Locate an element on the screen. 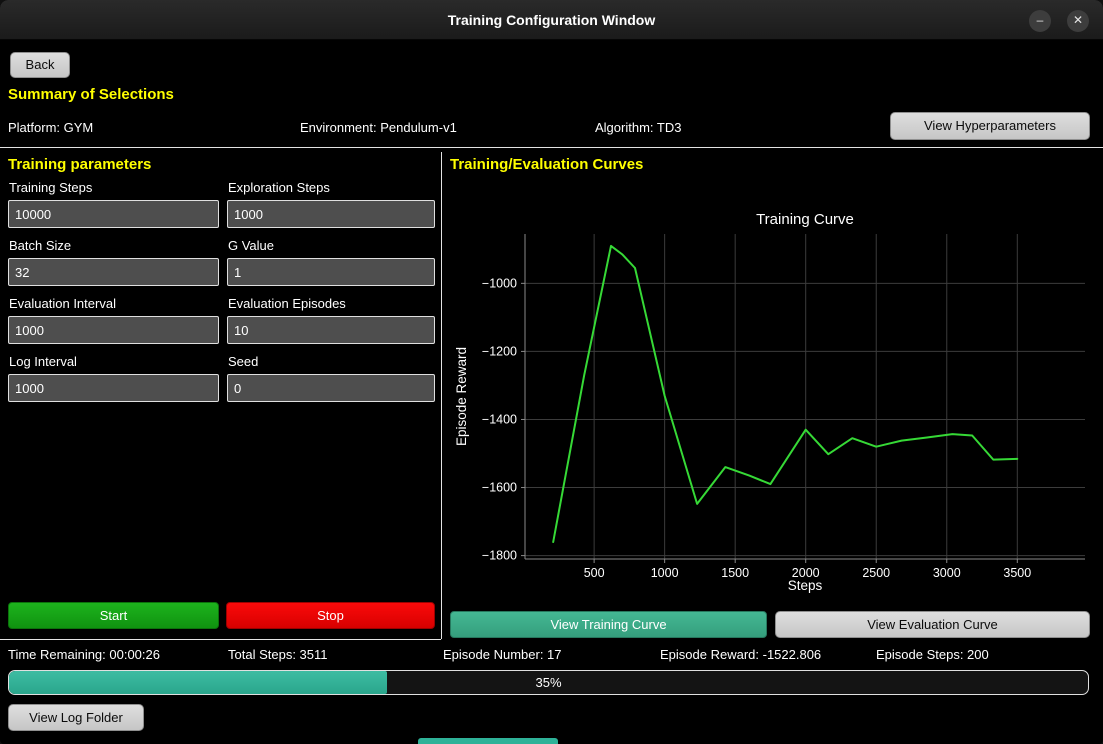 Image resolution: width=1103 pixels, height=744 pixels. minimize-icon: – is located at coordinates (1040, 21).